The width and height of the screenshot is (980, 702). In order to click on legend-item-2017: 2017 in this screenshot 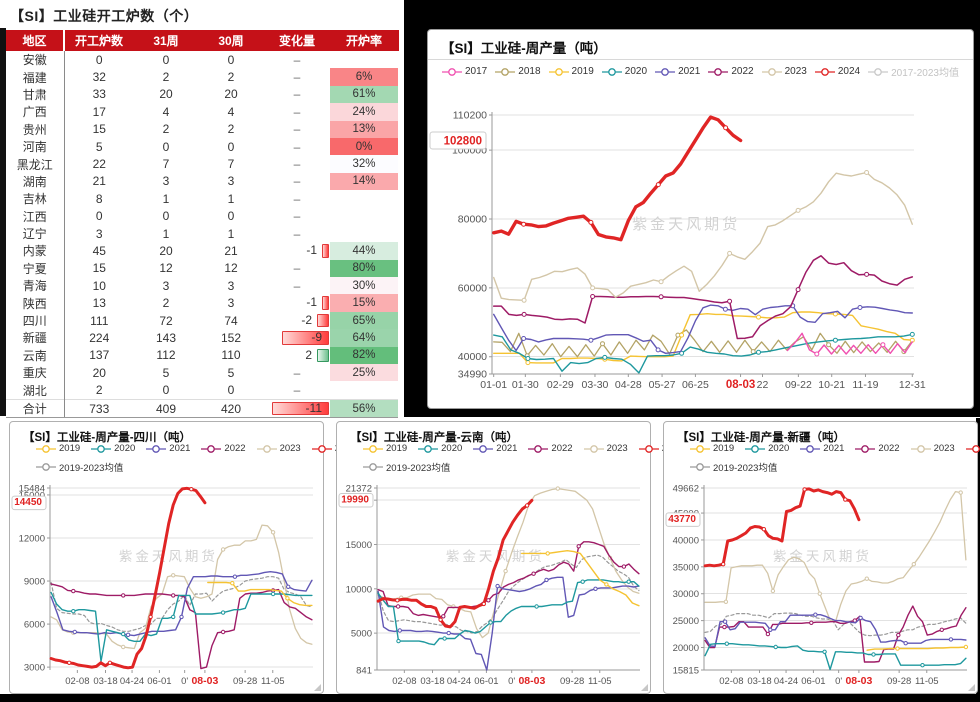, I will do `click(464, 71)`.